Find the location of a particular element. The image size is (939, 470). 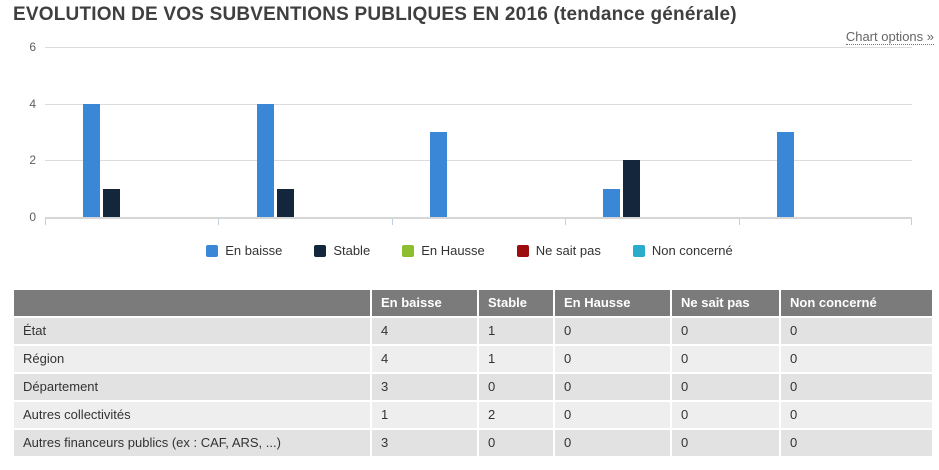

cell-departement-en-baisse: 3 is located at coordinates (424, 387).